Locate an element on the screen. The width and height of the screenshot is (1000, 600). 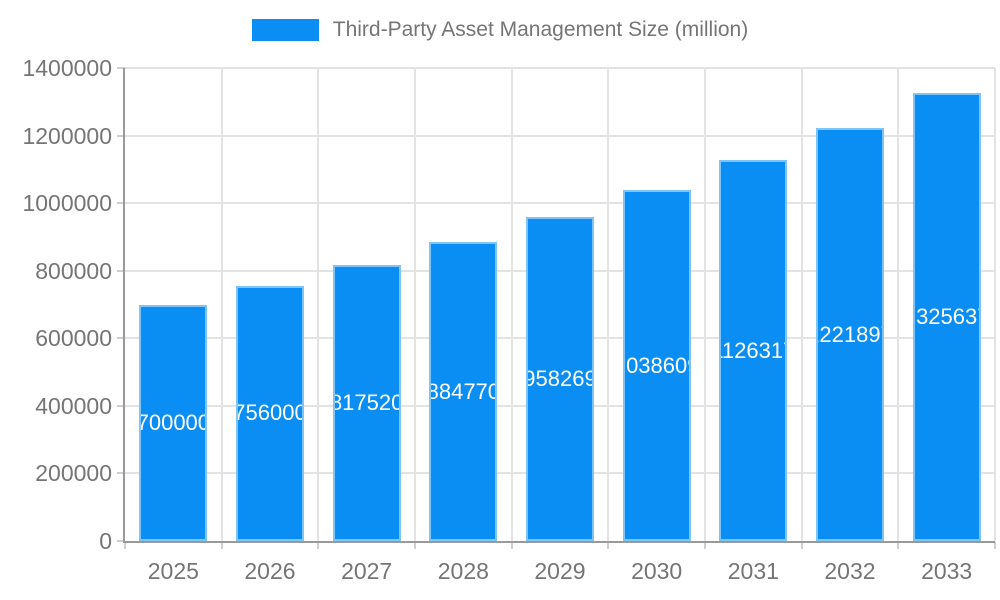
bar-2031: 1126317 is located at coordinates (753, 350).